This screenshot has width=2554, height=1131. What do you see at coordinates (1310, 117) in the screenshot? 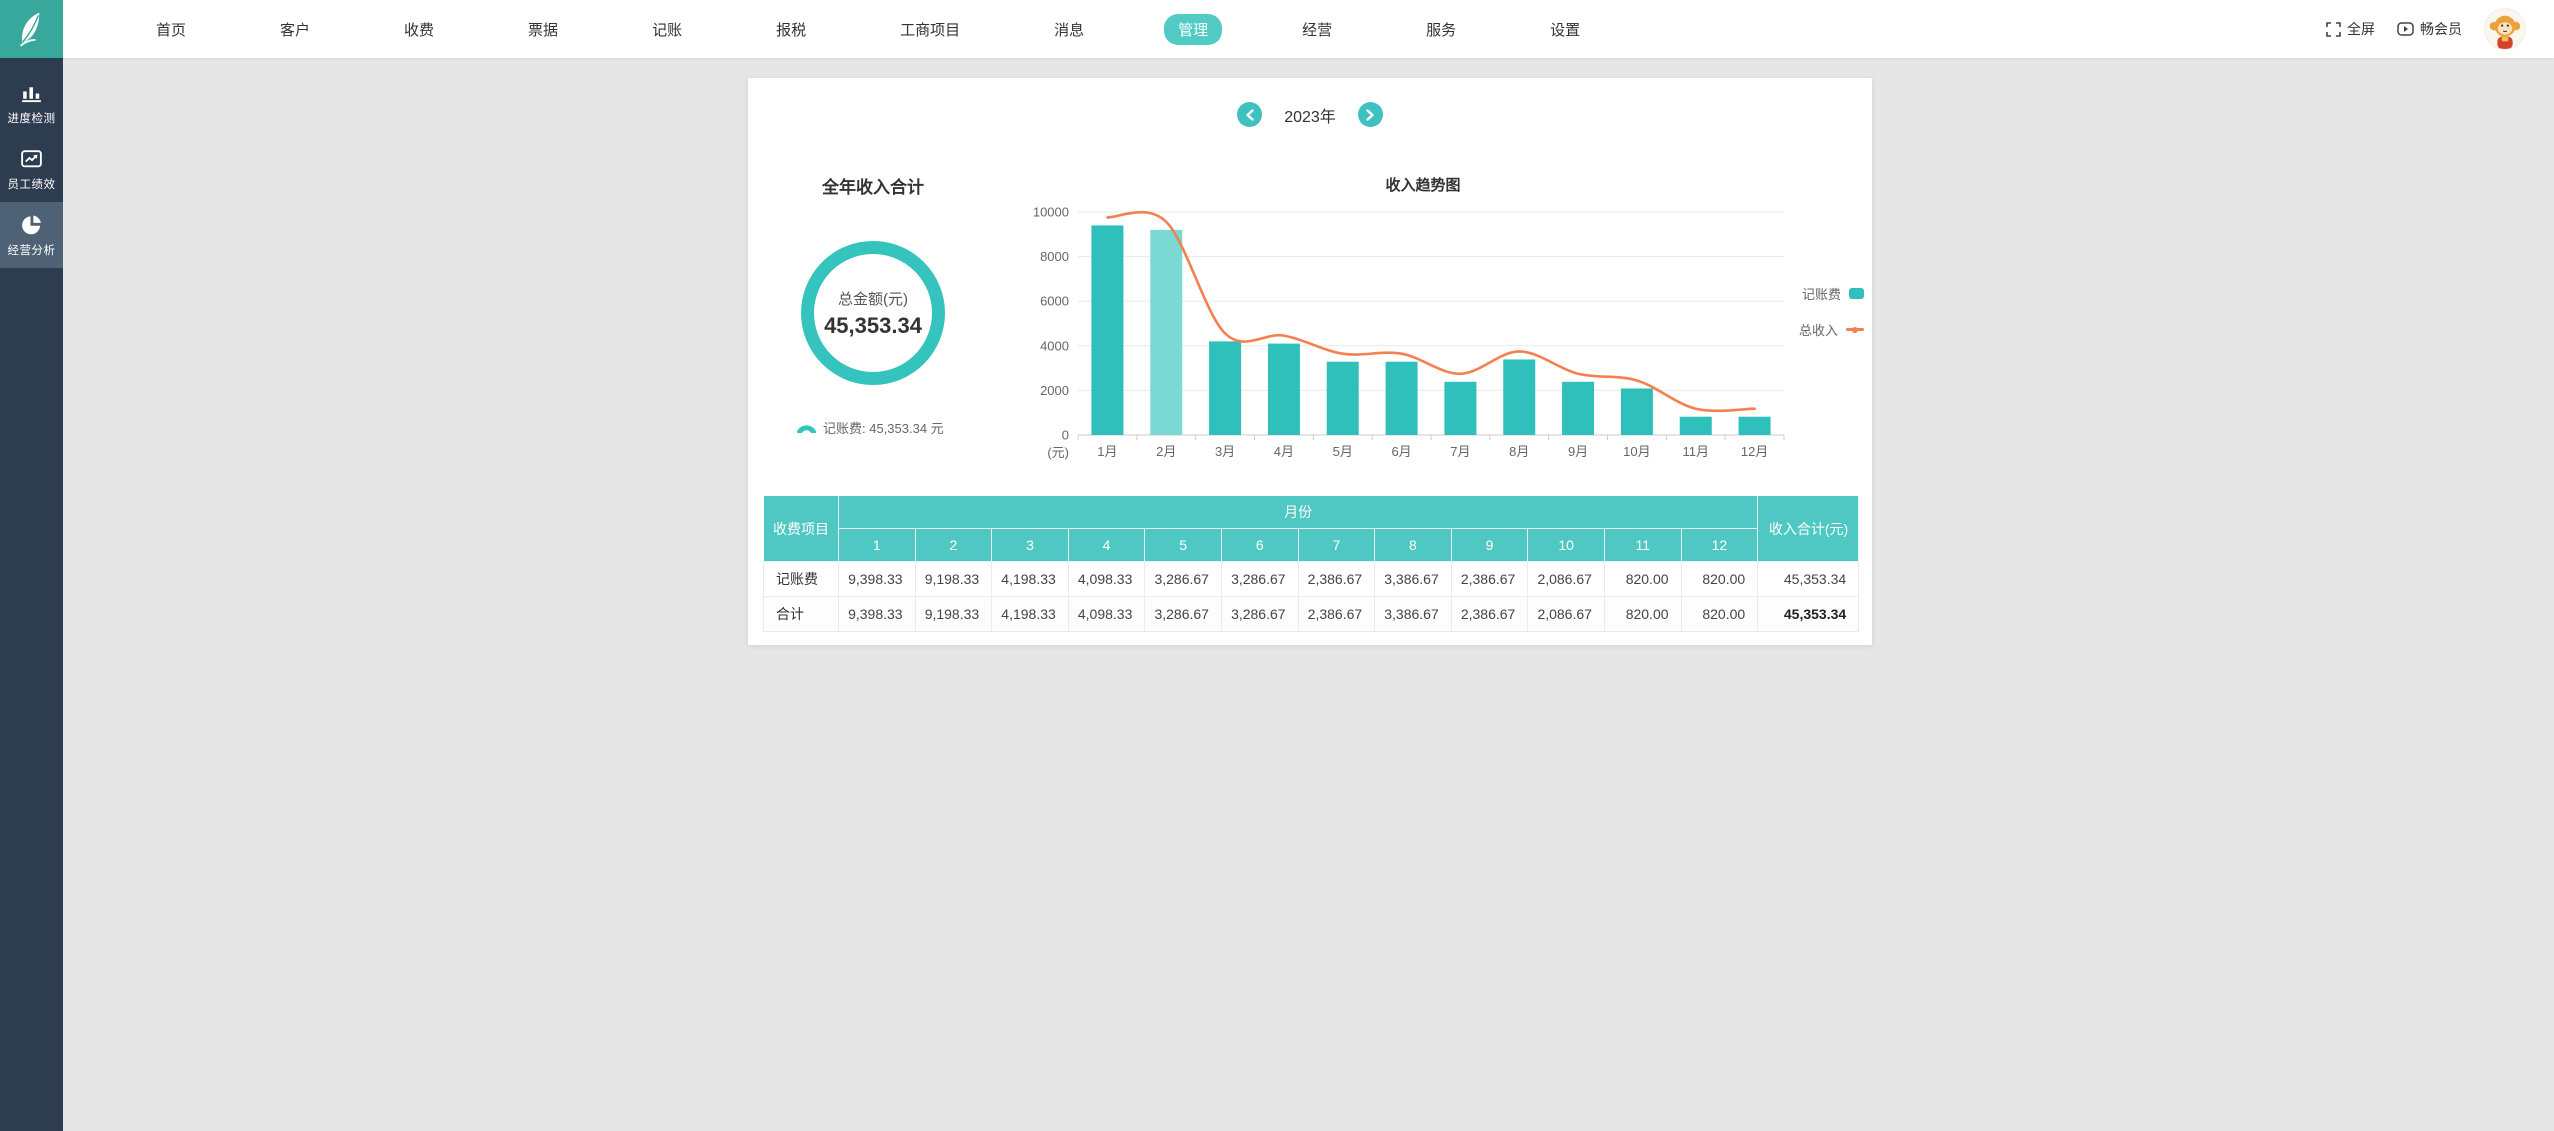
I see `year-label: 2023年` at bounding box center [1310, 117].